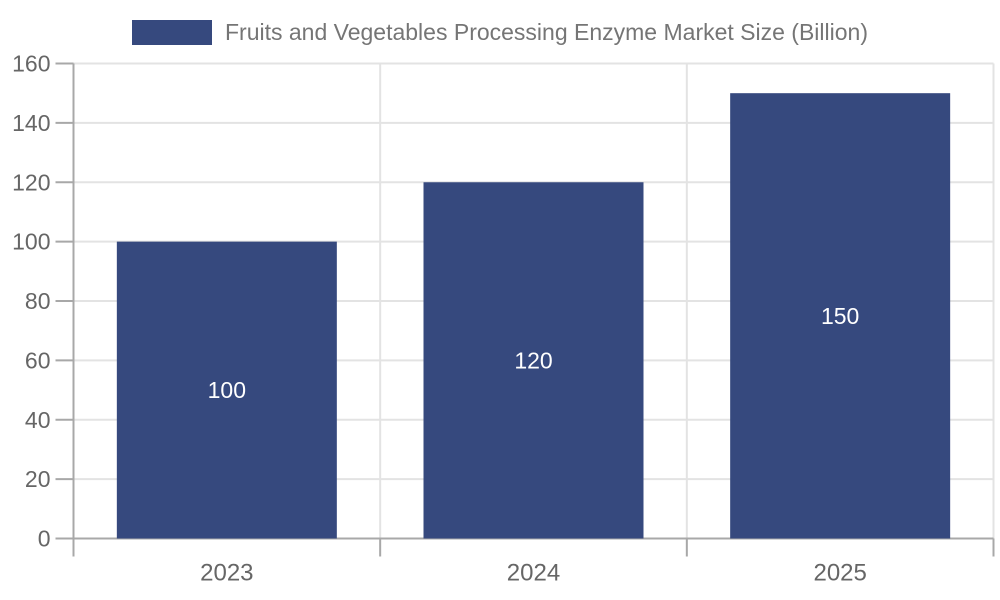 This screenshot has width=1000, height=600. Describe the element at coordinates (31, 182) in the screenshot. I see `y-tick-label: 120` at that location.